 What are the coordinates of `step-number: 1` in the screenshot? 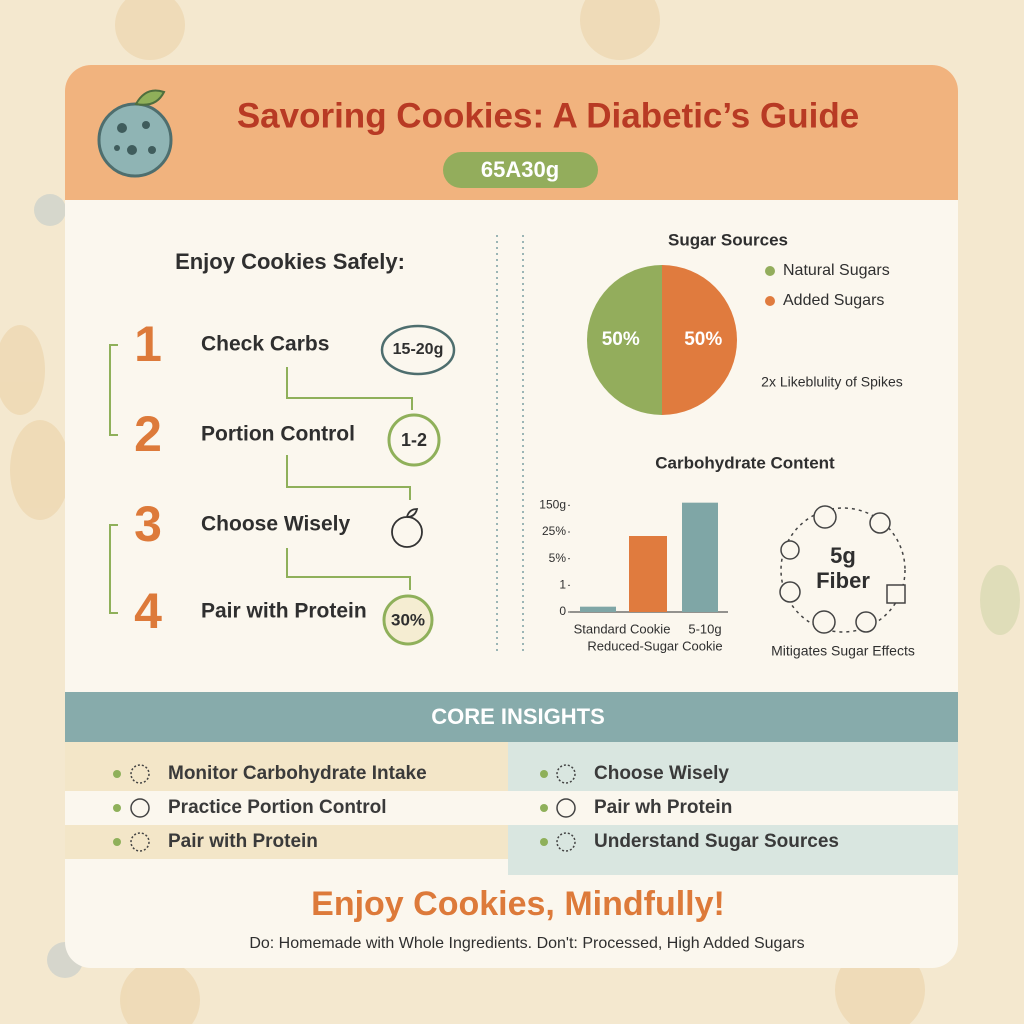 It's located at (148, 344).